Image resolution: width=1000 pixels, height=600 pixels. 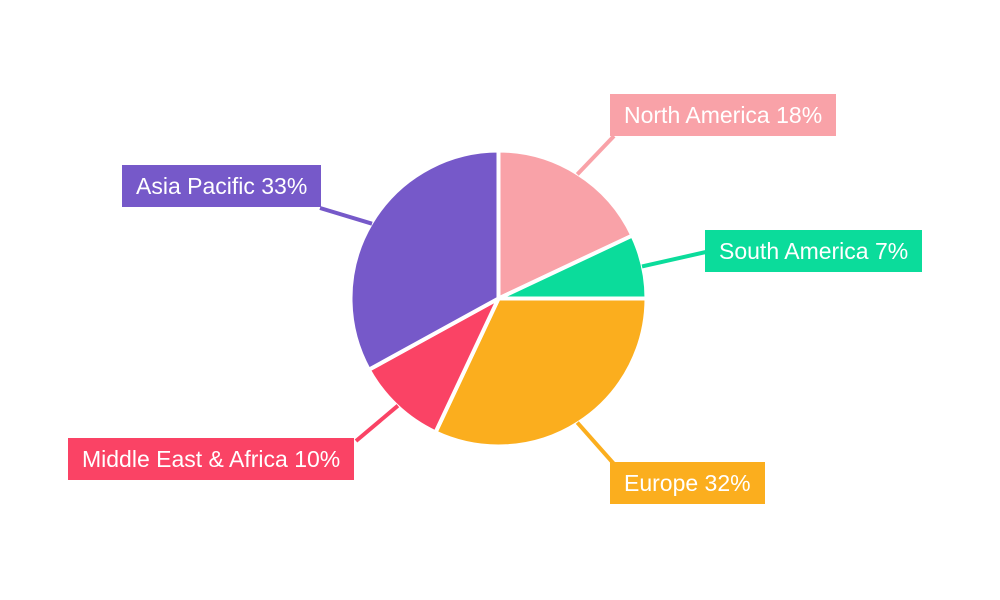 What do you see at coordinates (723, 115) in the screenshot?
I see `slice-callout-north-america: North America 18%` at bounding box center [723, 115].